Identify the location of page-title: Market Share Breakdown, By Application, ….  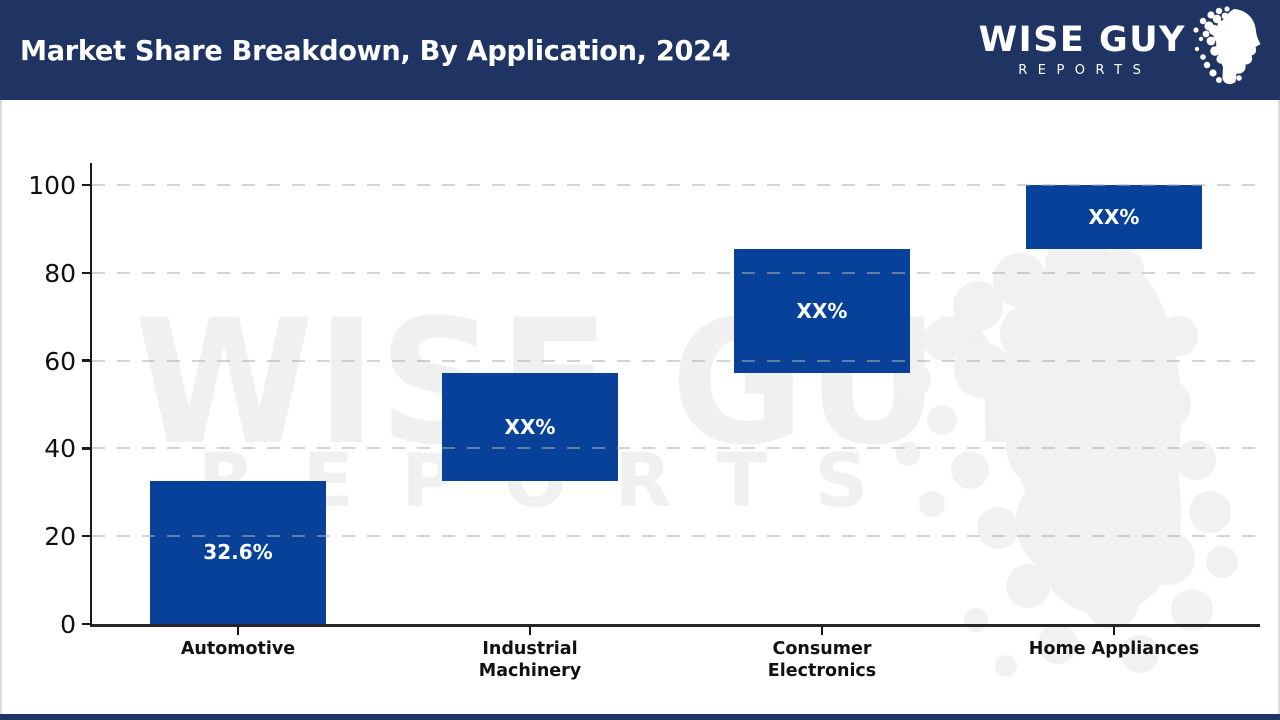
(375, 50).